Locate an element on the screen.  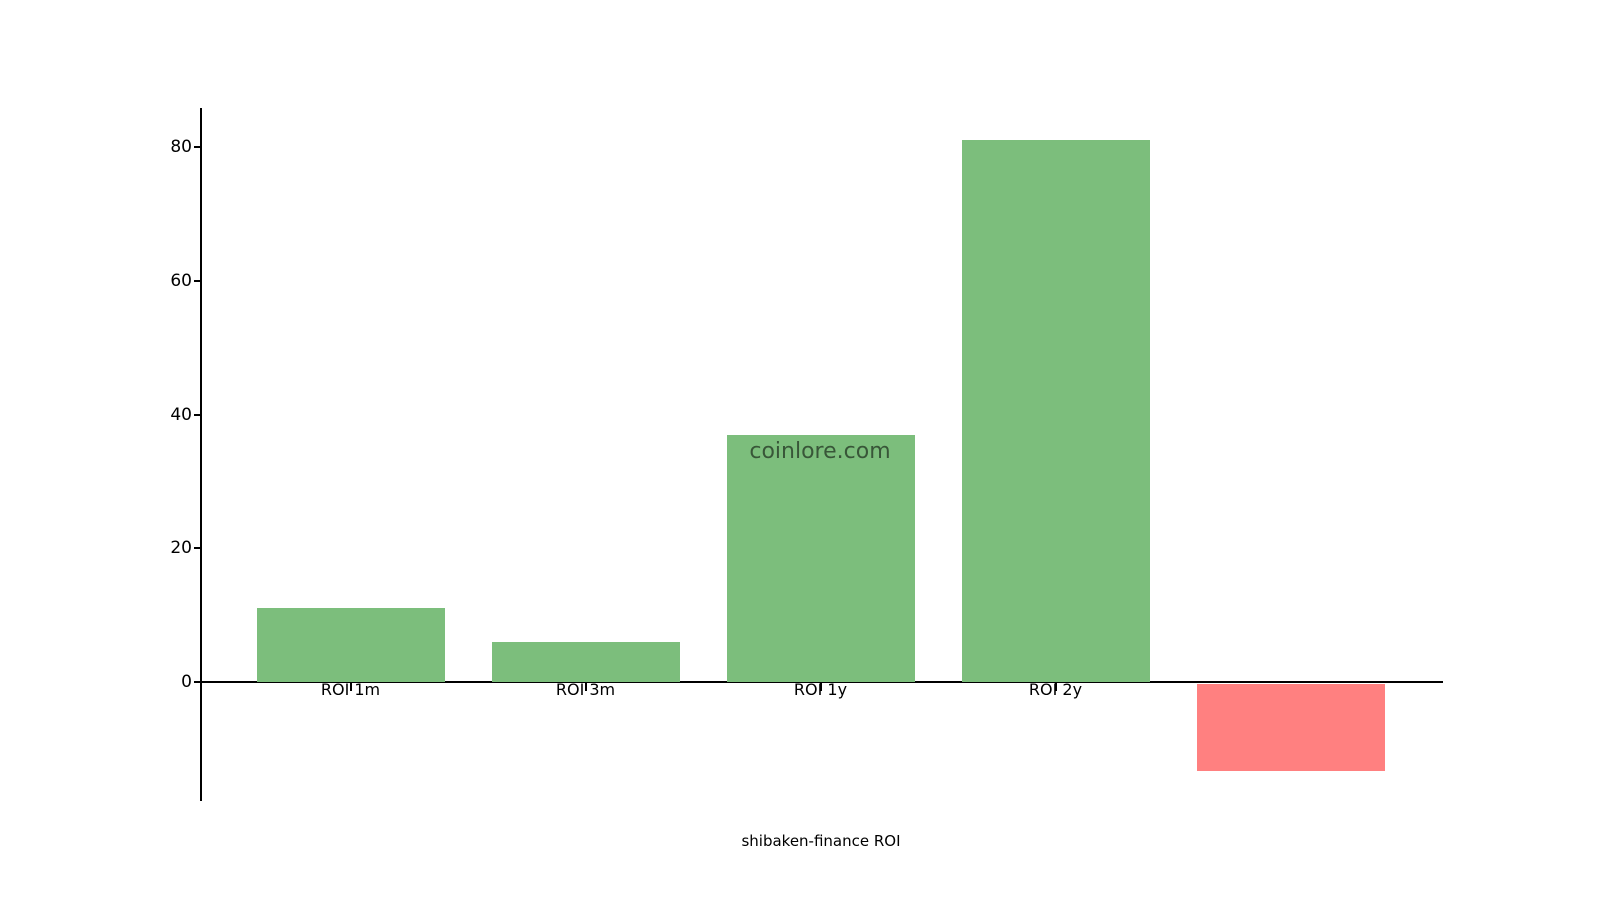
bar-roi-2y is located at coordinates (1055, 411).